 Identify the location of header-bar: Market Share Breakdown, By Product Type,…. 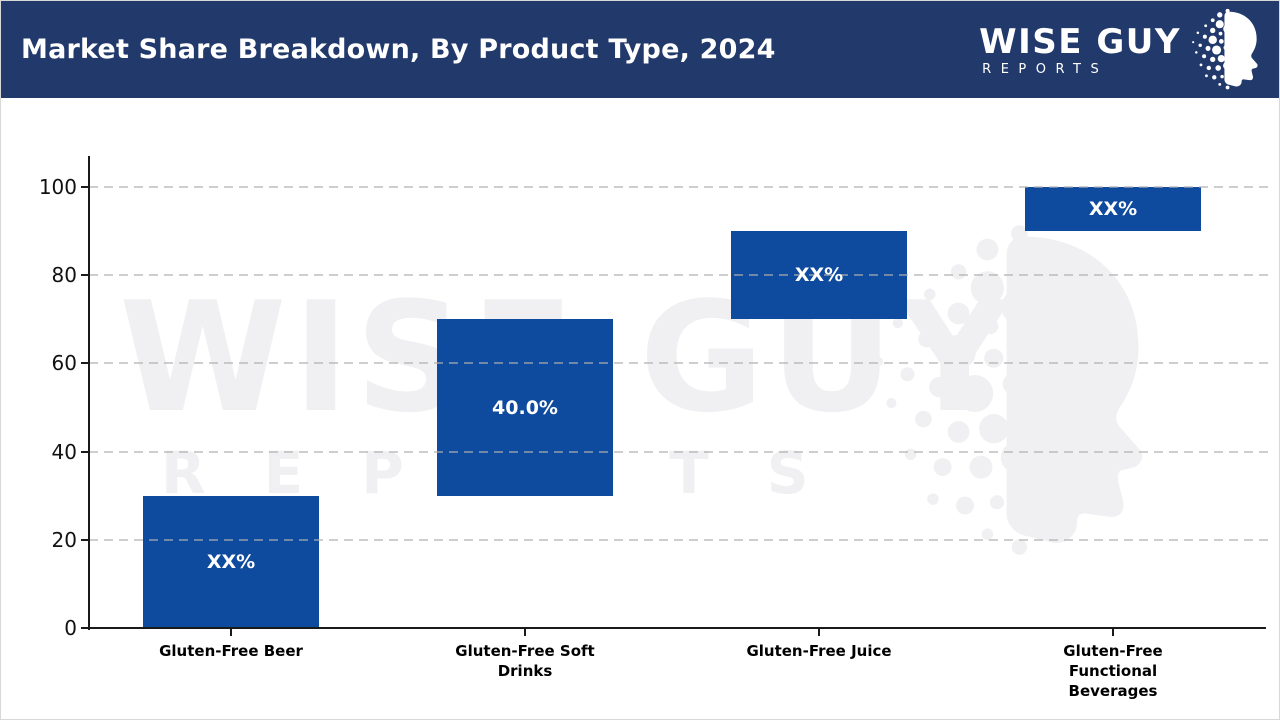
(640, 49).